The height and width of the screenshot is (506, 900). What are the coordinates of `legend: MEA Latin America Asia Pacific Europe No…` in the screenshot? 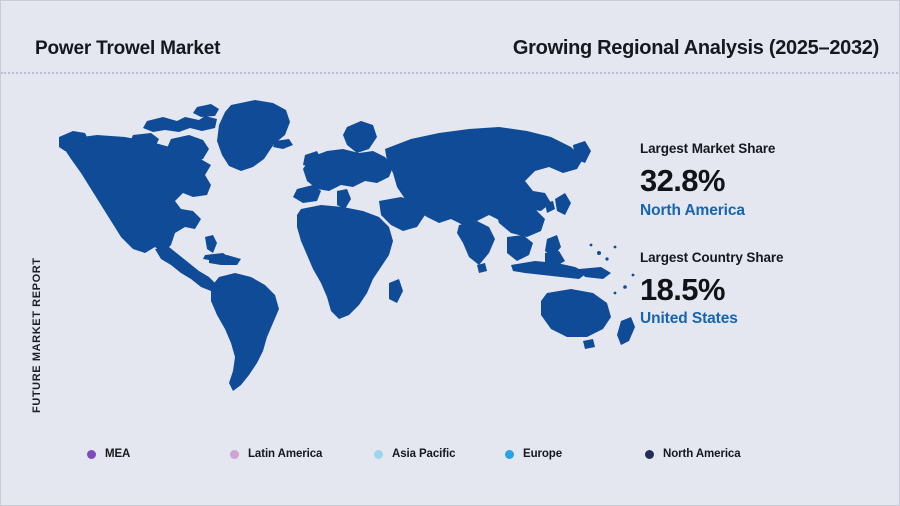 It's located at (447, 458).